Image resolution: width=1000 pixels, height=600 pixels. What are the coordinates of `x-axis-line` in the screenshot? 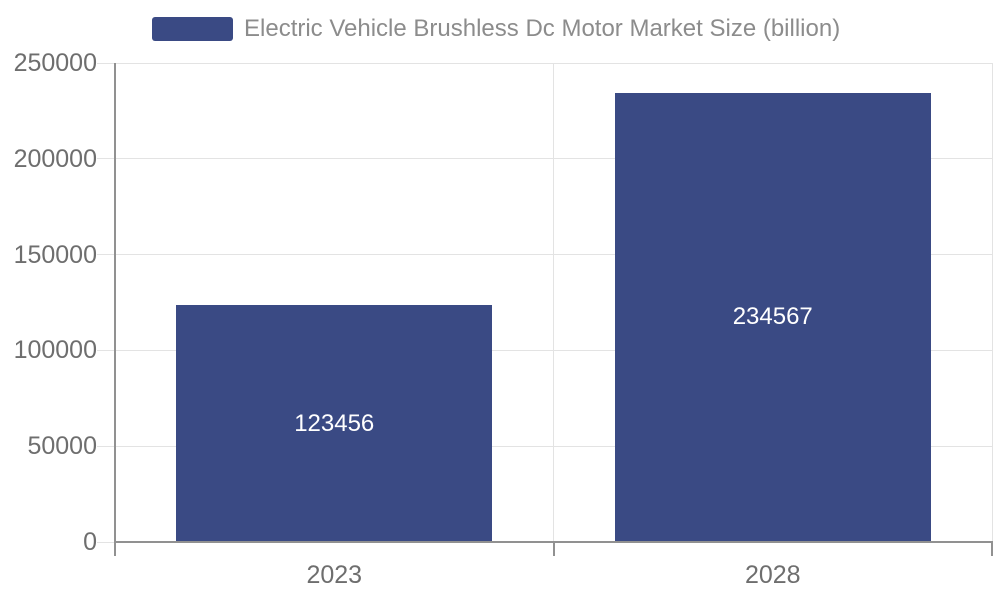 It's located at (553, 542).